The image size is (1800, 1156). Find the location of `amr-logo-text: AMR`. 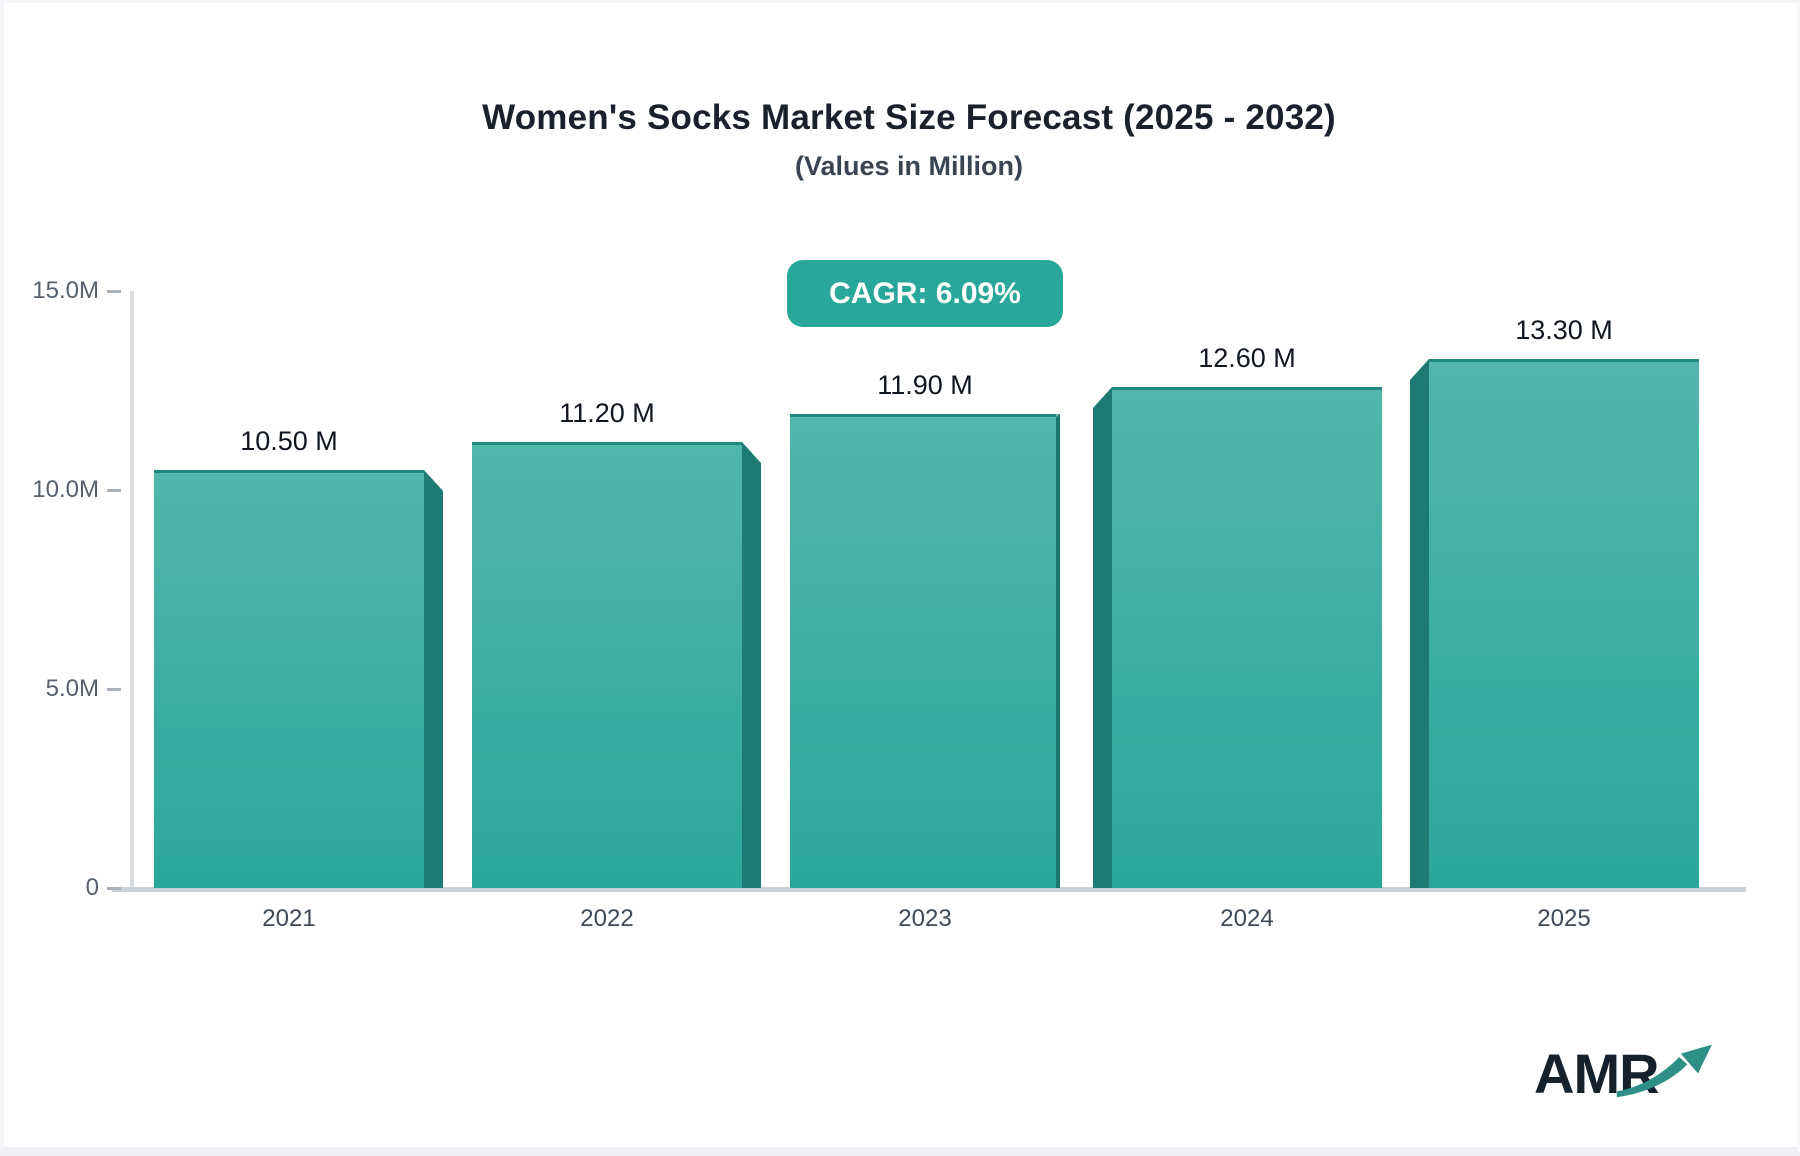

amr-logo-text: AMR is located at coordinates (1597, 1073).